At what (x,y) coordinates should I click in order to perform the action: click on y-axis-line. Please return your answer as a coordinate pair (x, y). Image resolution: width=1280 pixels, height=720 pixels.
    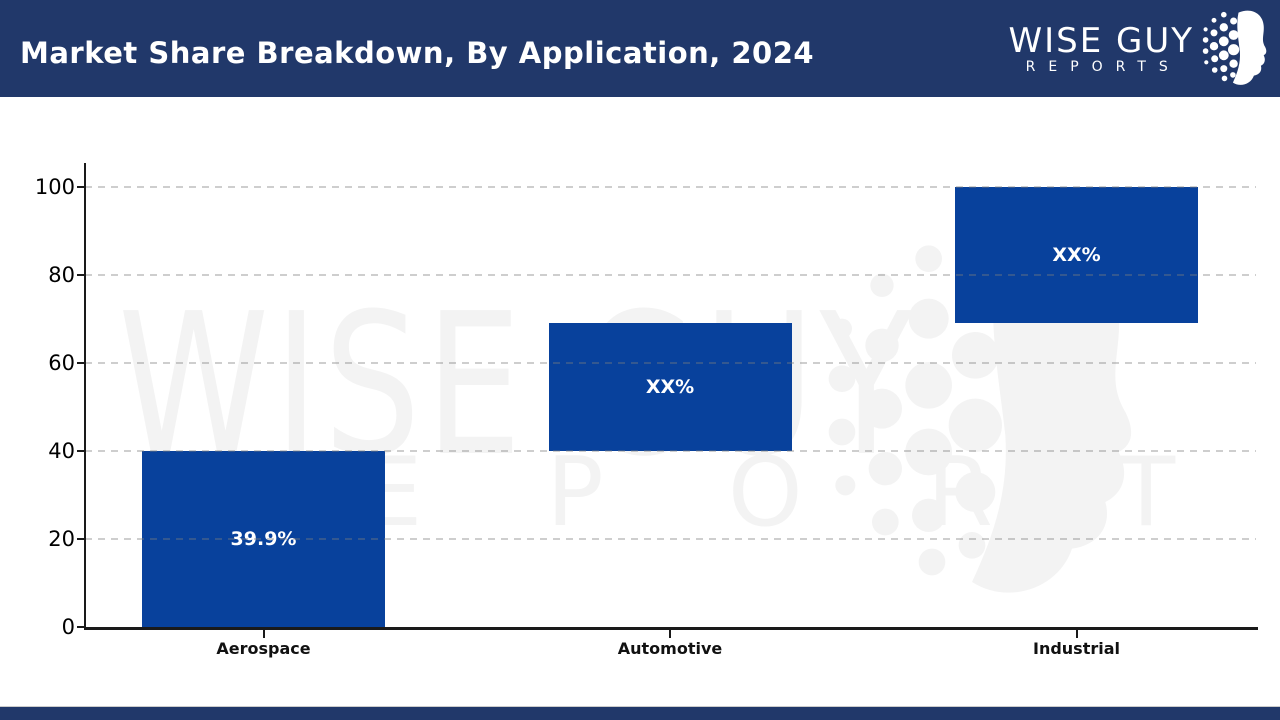
    Looking at the image, I should click on (85, 396).